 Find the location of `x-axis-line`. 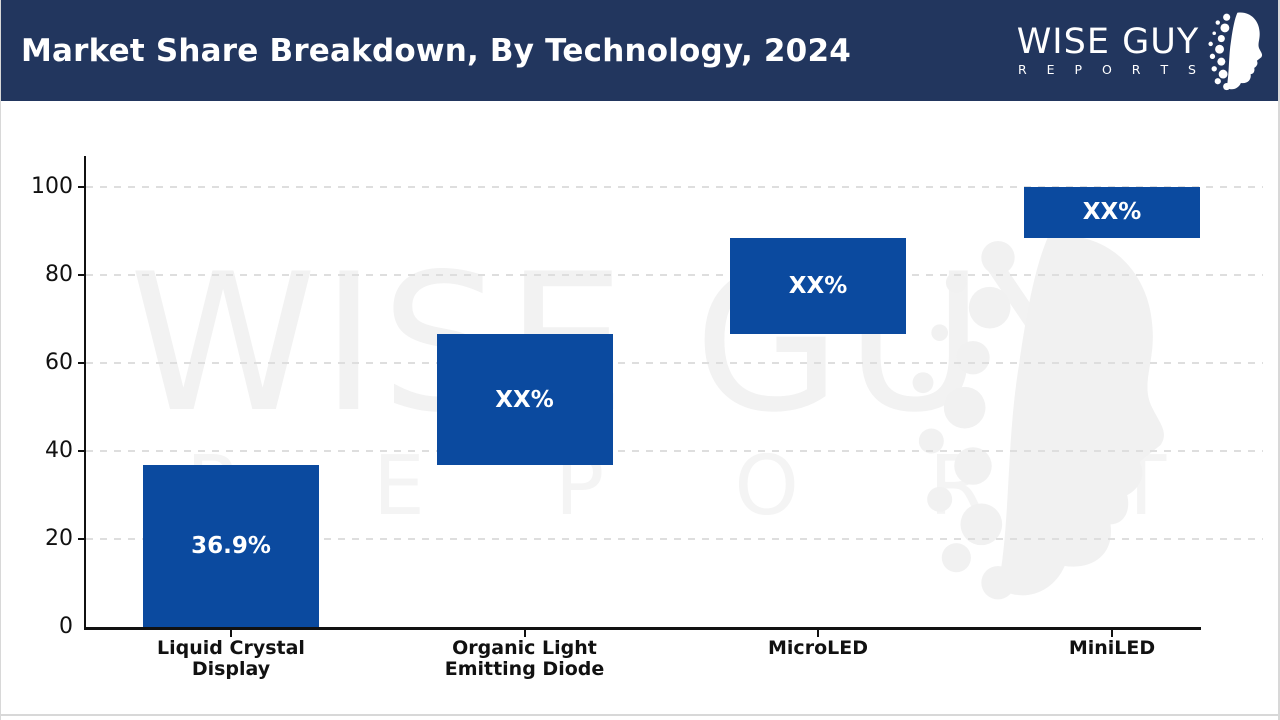

x-axis-line is located at coordinates (643, 628).